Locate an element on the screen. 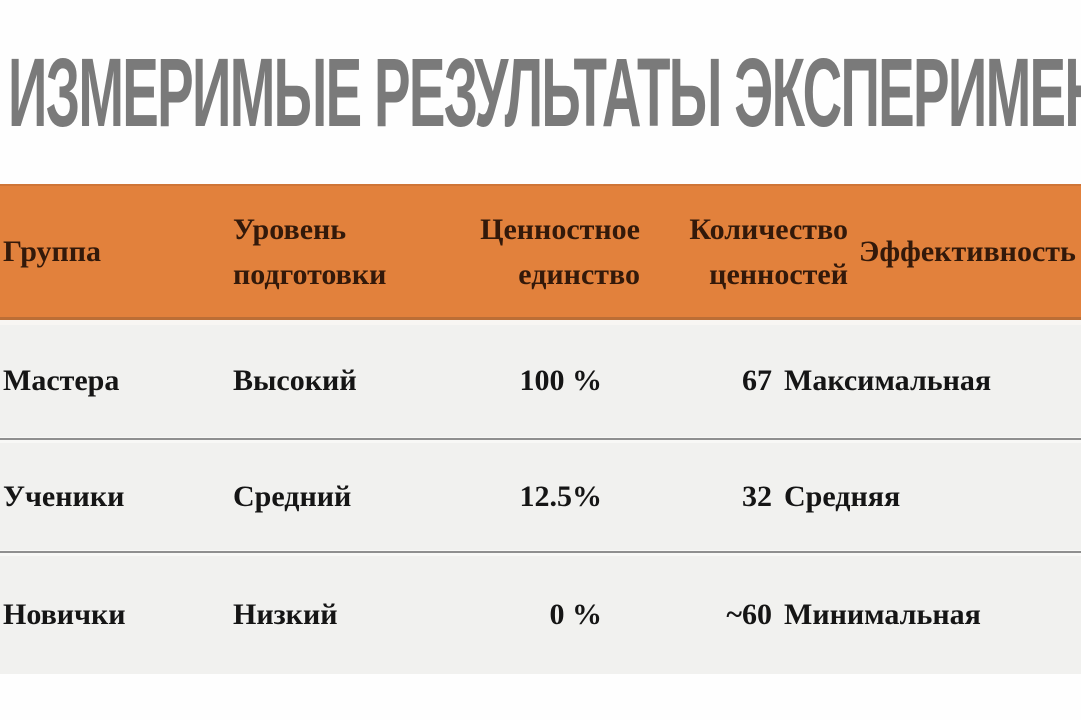 The height and width of the screenshot is (720, 1081). cell-effectiveness: Максимальная is located at coordinates (888, 380).